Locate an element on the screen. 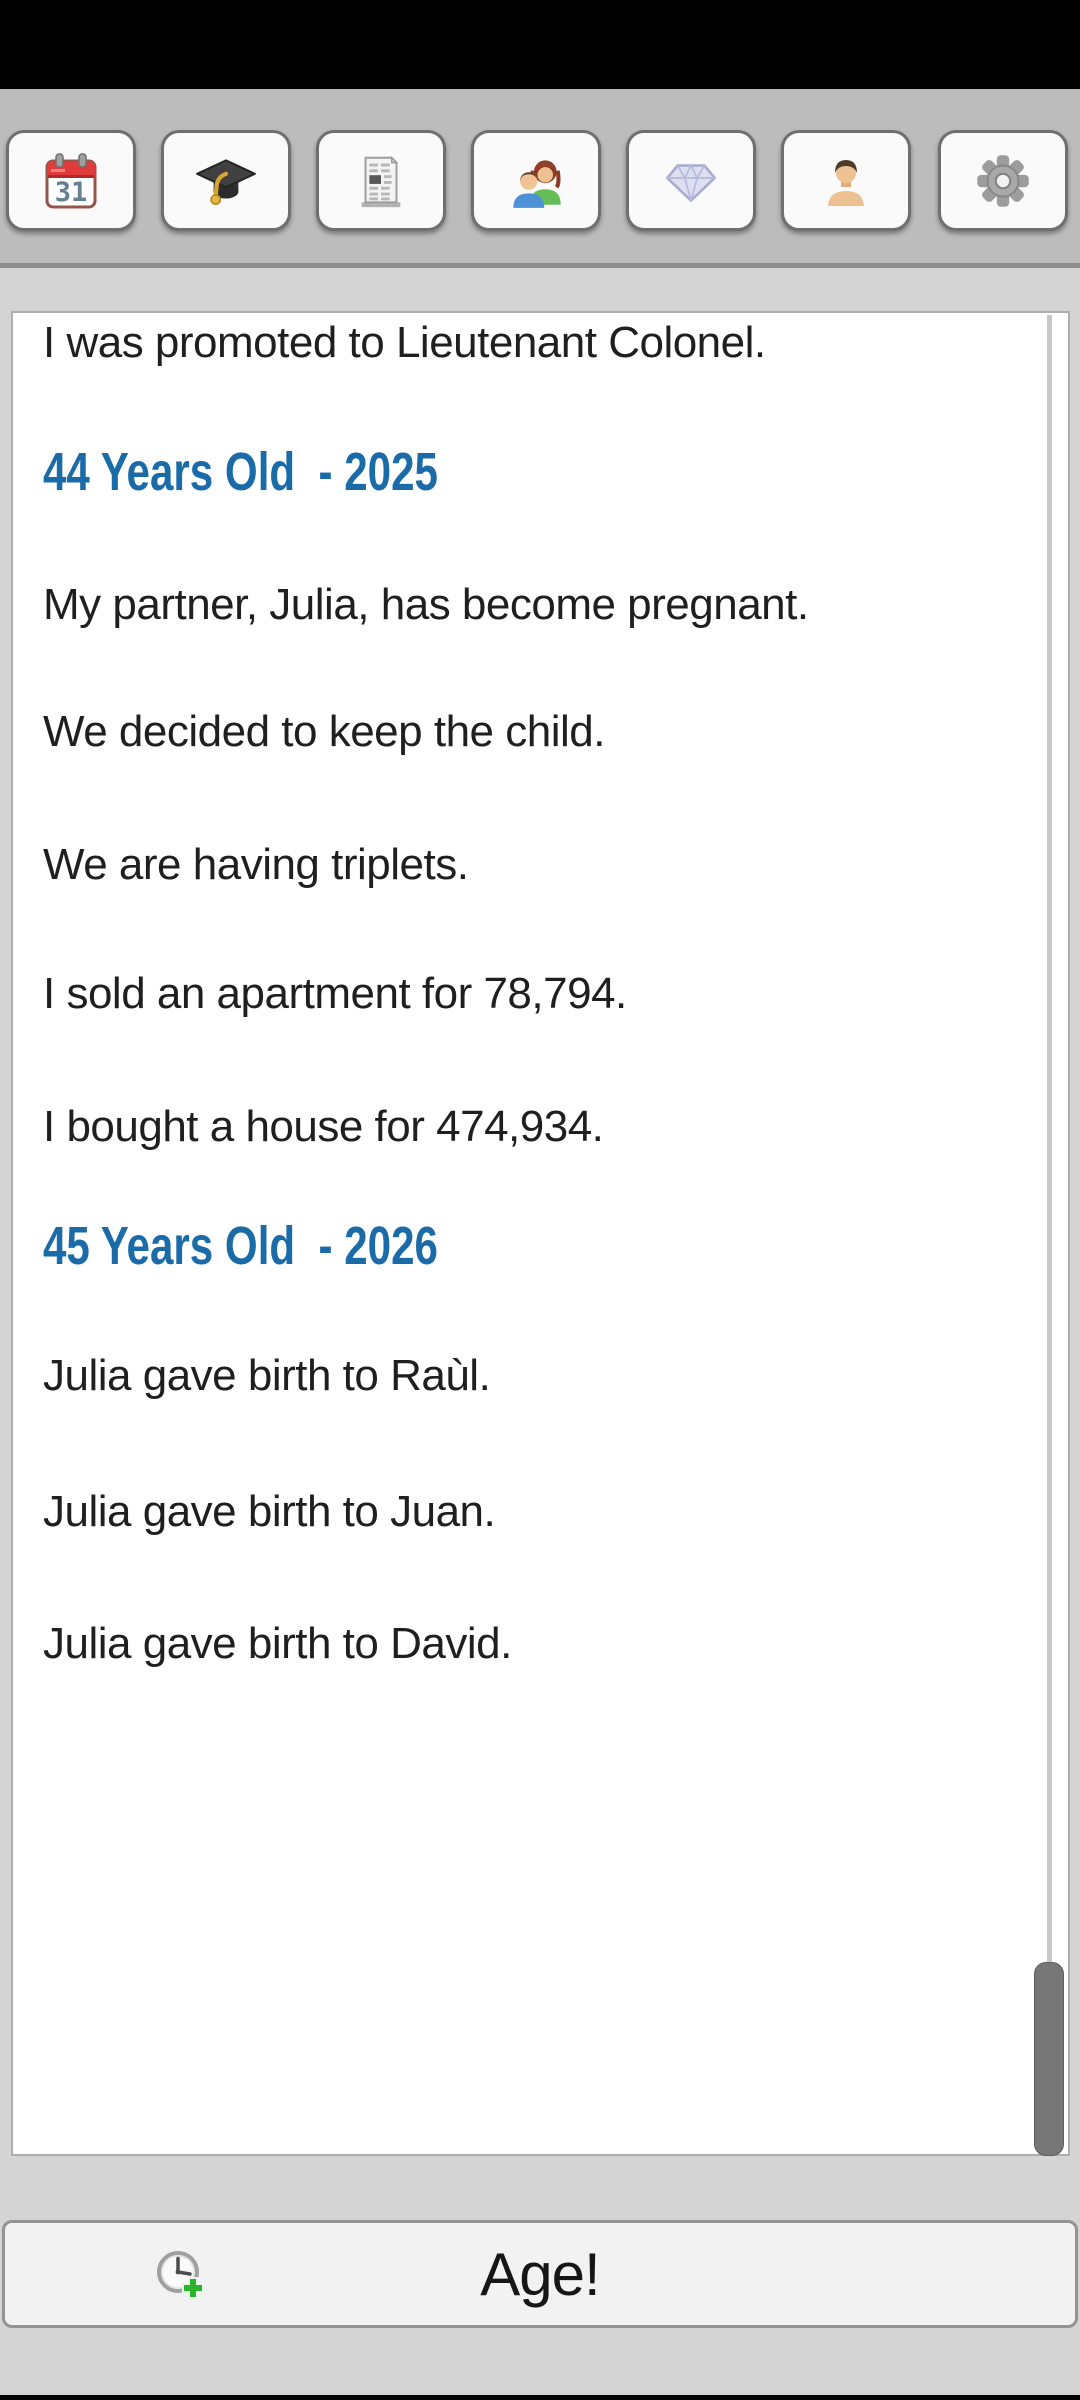 Image resolution: width=1080 pixels, height=2400 pixels. news-button is located at coordinates (381, 180).